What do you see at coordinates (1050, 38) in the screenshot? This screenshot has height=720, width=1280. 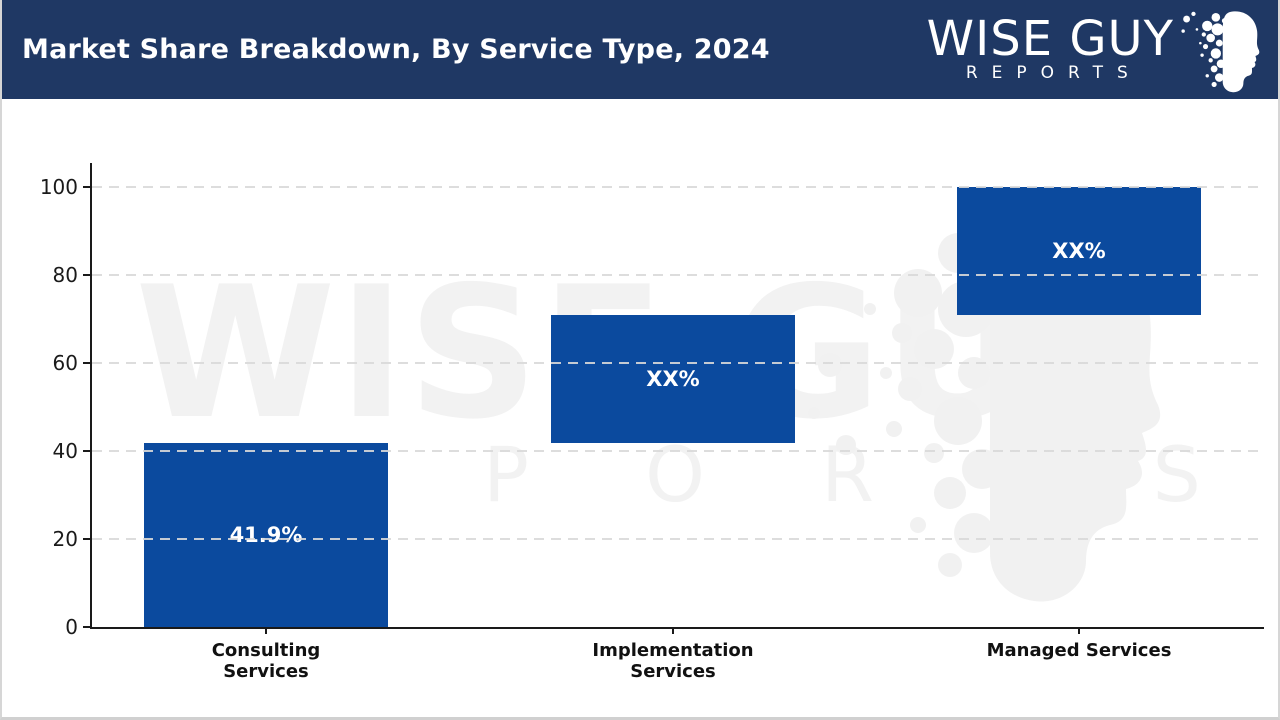 I see `wiseguy-logo-name: WISE GUY` at bounding box center [1050, 38].